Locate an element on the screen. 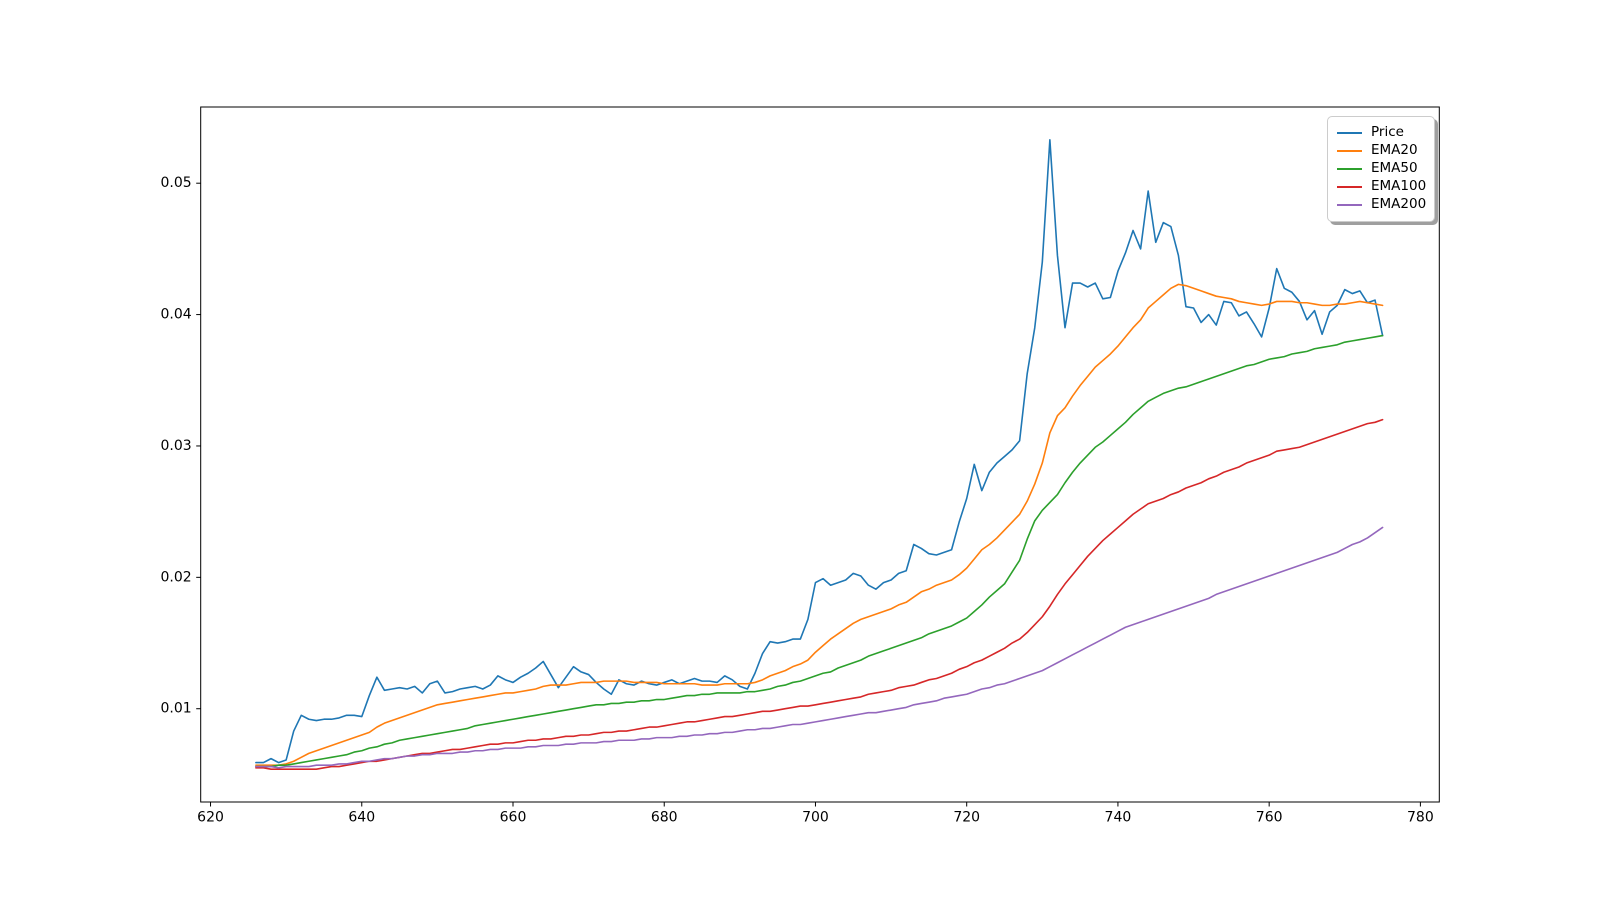  x-tick-label: 680 is located at coordinates (664, 818).